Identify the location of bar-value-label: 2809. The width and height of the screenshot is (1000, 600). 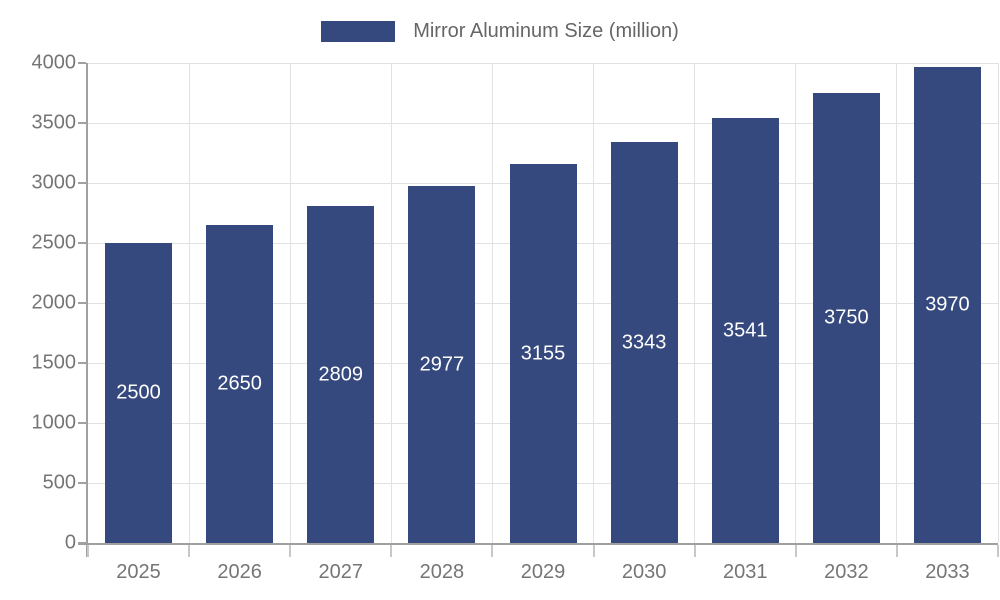
(341, 374).